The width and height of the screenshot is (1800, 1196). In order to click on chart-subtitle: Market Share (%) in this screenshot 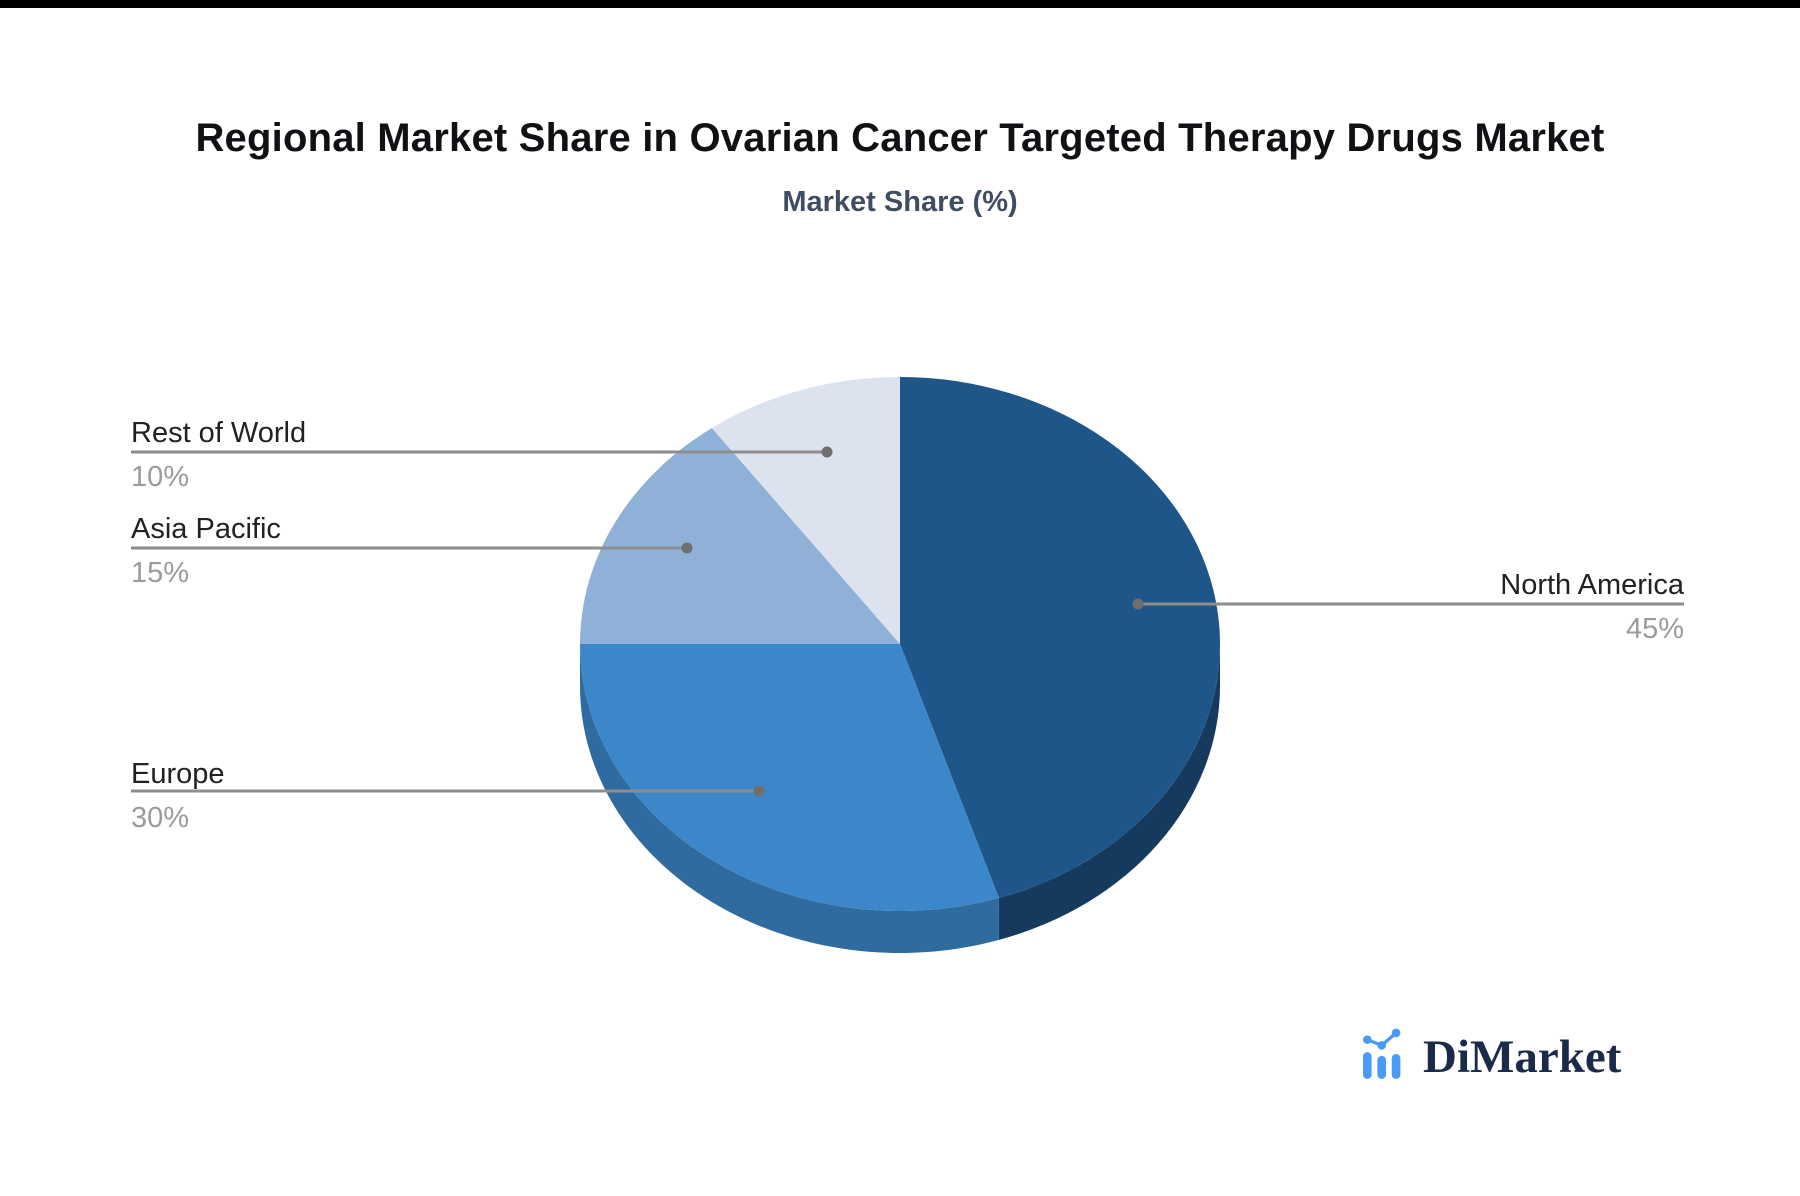, I will do `click(900, 202)`.